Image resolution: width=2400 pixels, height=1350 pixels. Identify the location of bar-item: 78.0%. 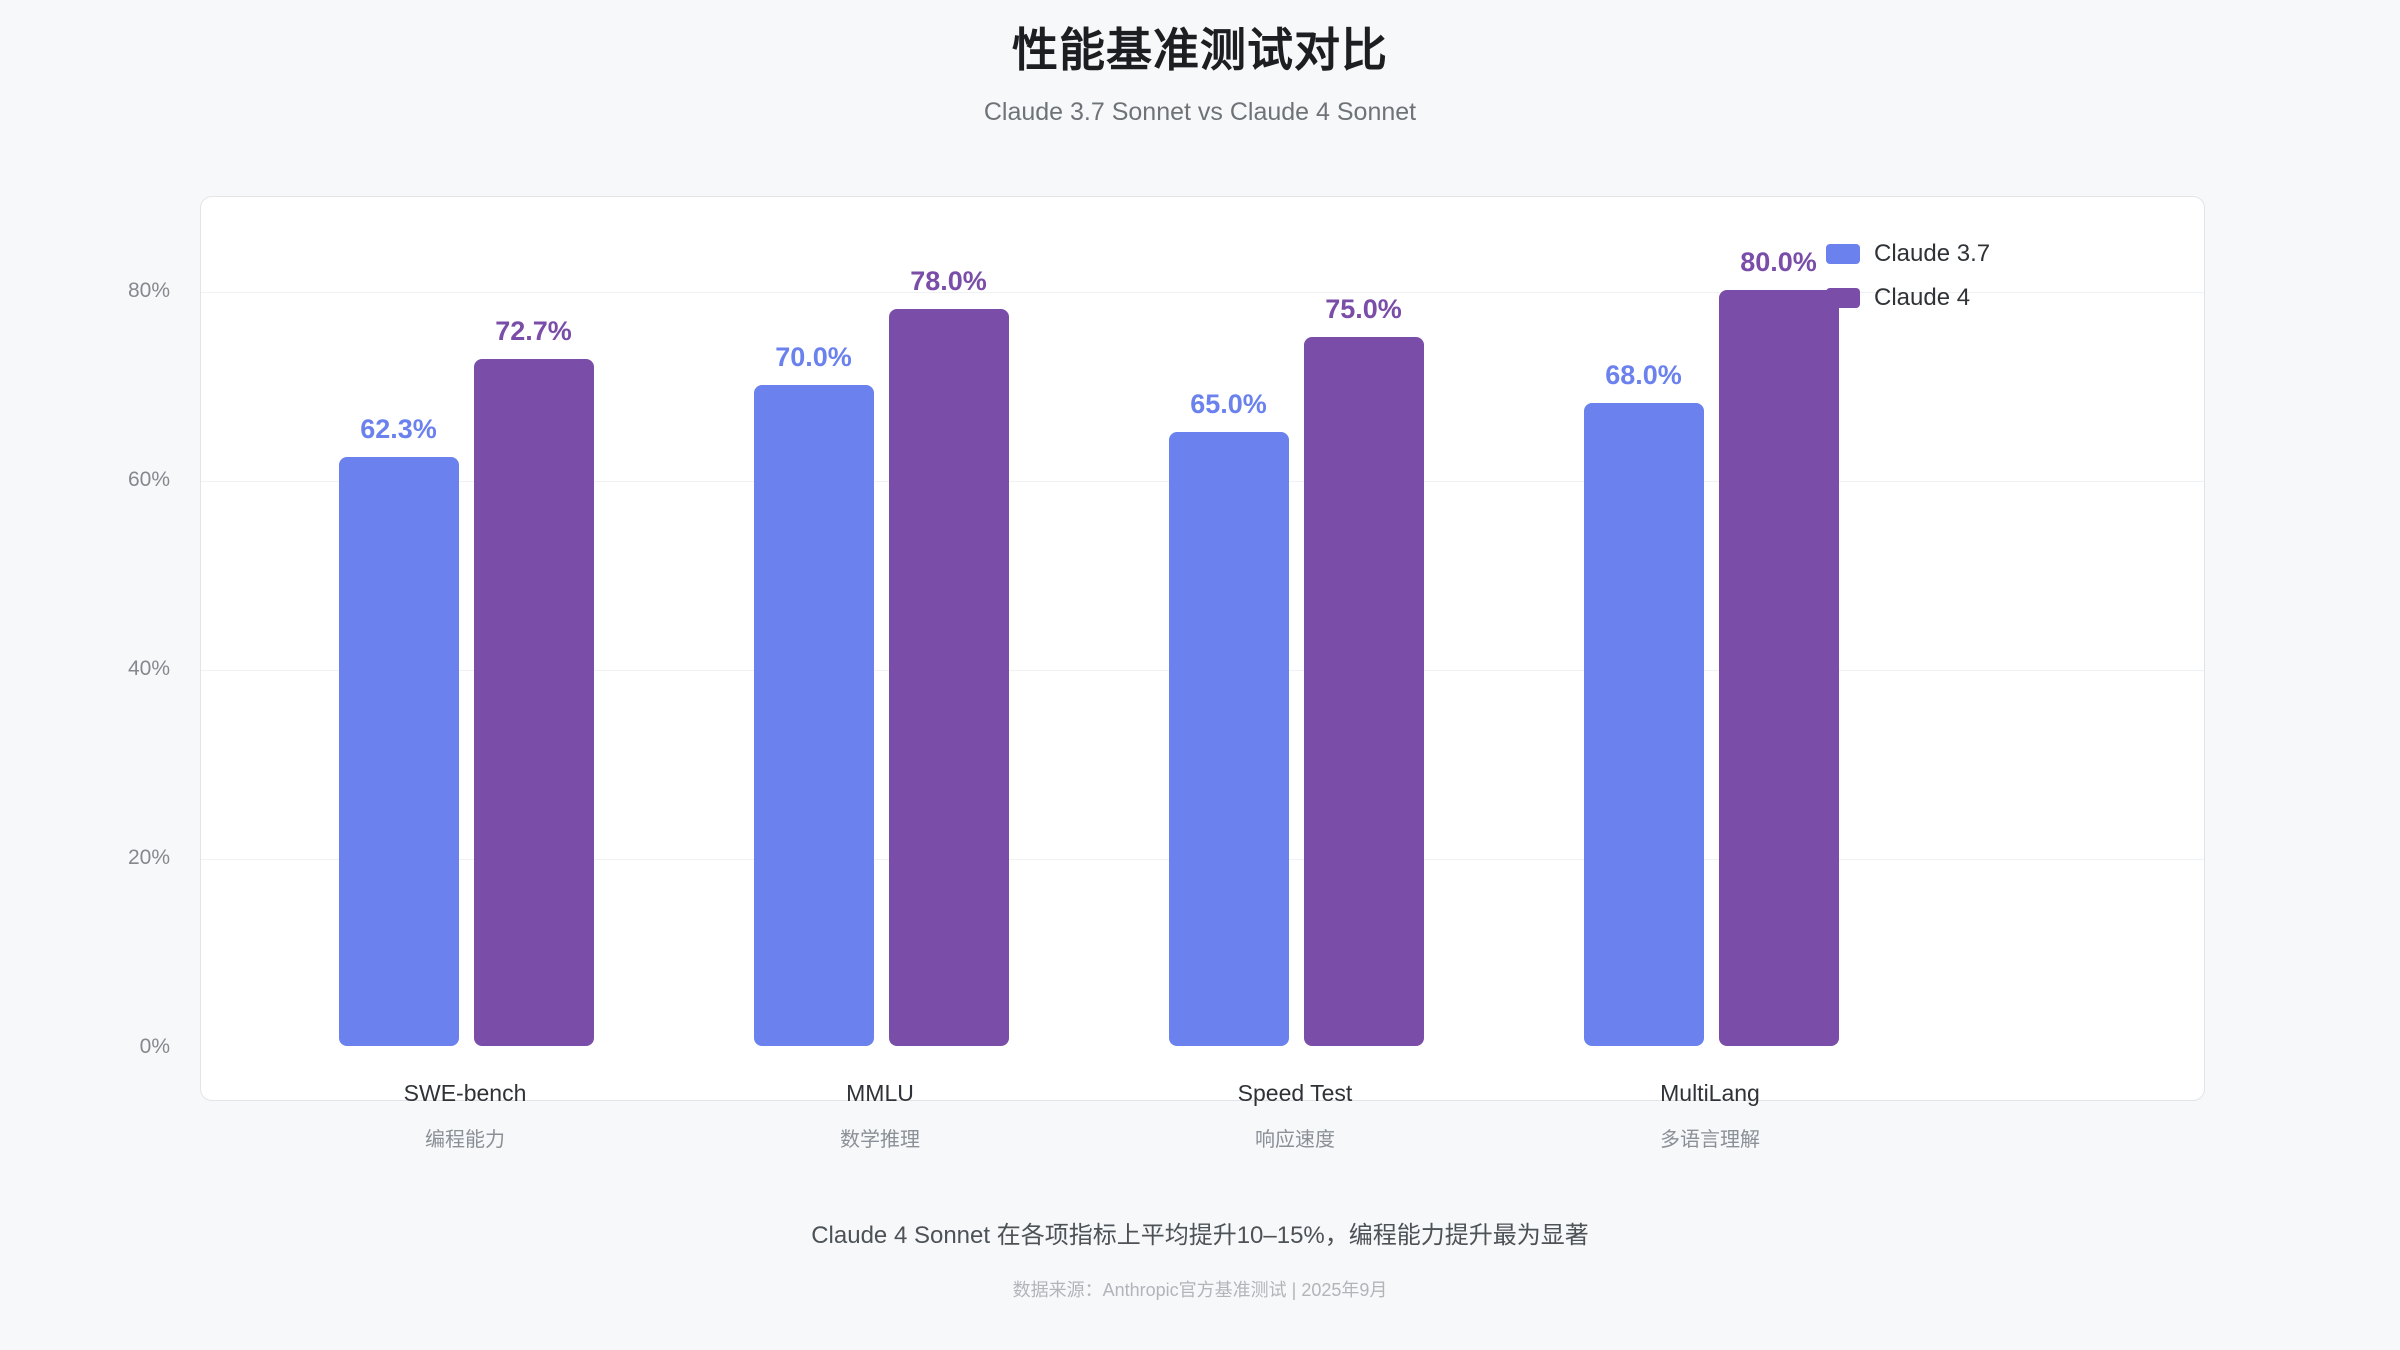
(948, 656).